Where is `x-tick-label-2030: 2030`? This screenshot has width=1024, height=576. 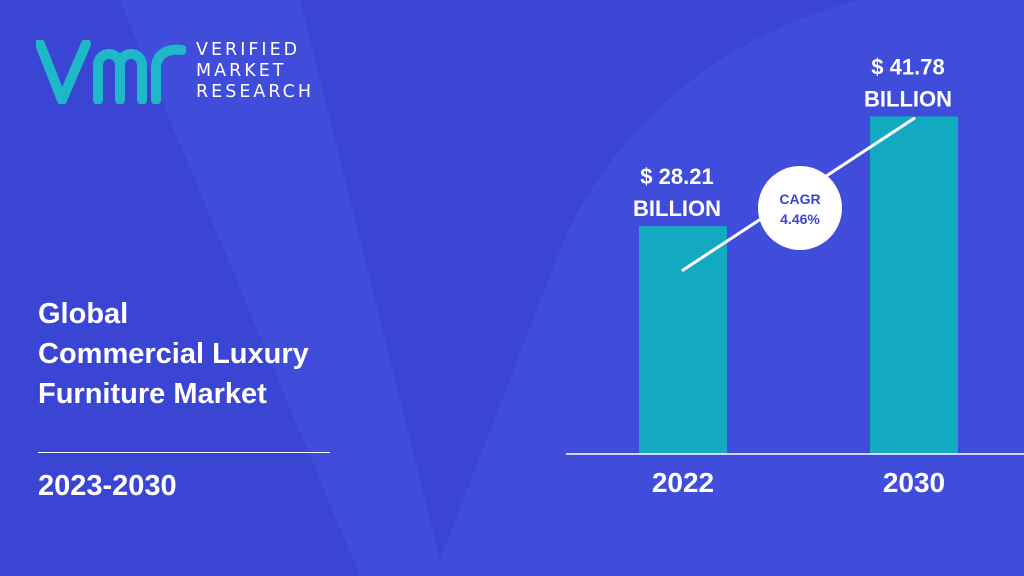
x-tick-label-2030: 2030 is located at coordinates (914, 482).